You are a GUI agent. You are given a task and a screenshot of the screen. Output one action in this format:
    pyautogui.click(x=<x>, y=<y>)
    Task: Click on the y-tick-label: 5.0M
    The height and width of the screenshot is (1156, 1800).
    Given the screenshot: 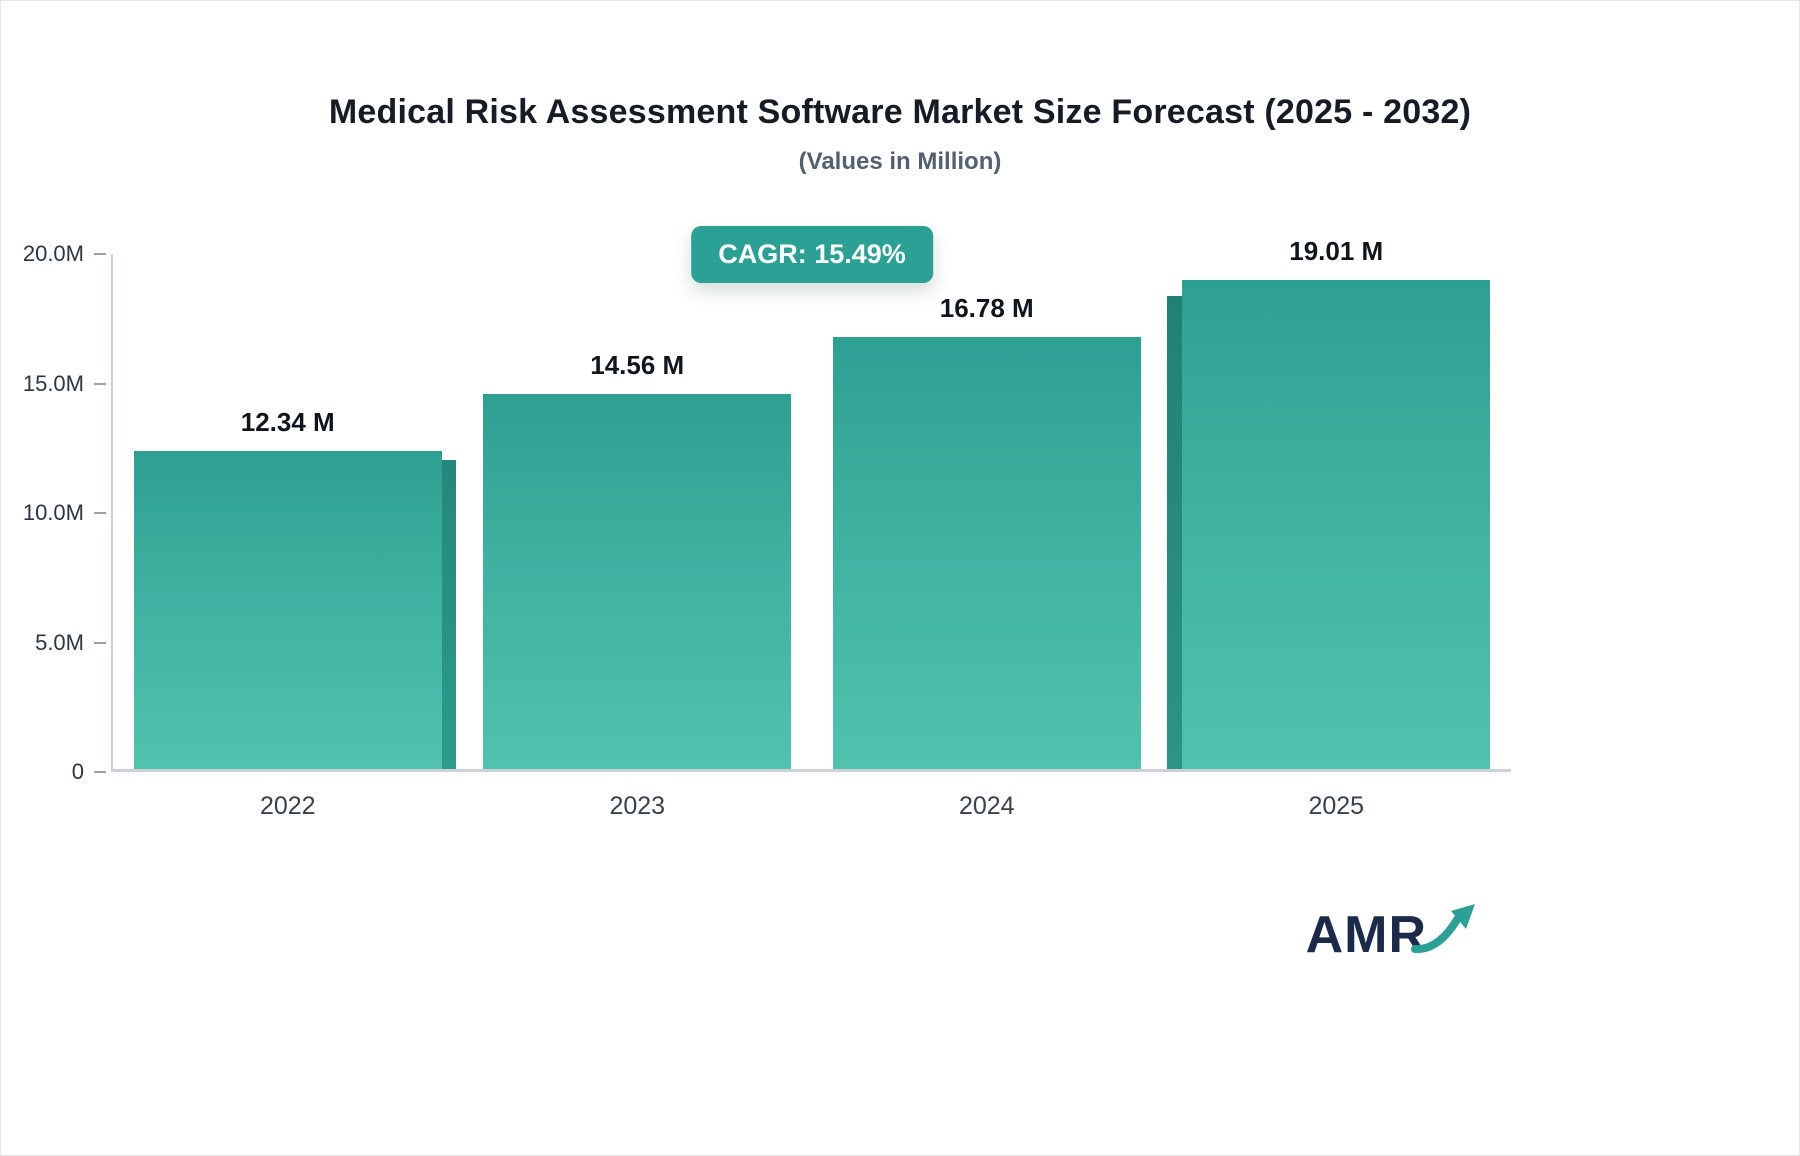 What is the action you would take?
    pyautogui.click(x=59, y=642)
    